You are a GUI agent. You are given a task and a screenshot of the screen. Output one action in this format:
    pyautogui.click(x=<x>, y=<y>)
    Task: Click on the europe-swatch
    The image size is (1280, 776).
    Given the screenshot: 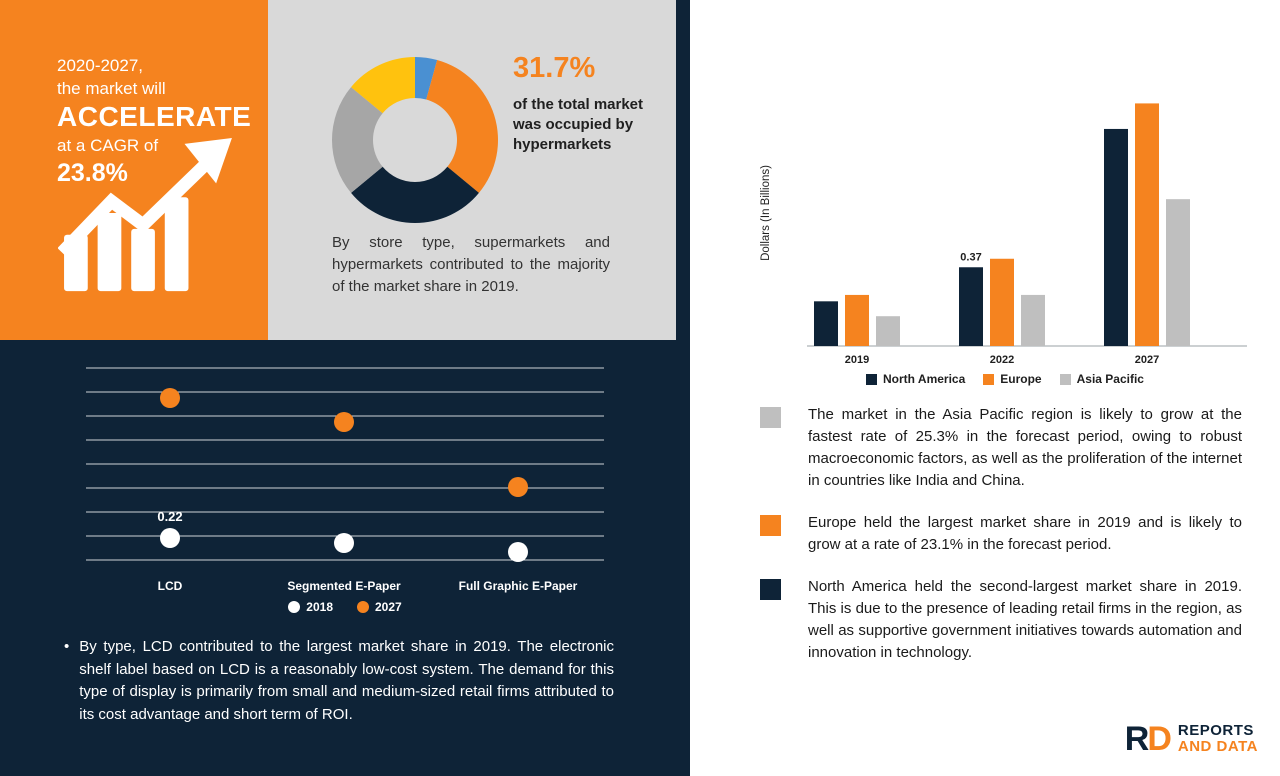 What is the action you would take?
    pyautogui.click(x=770, y=525)
    